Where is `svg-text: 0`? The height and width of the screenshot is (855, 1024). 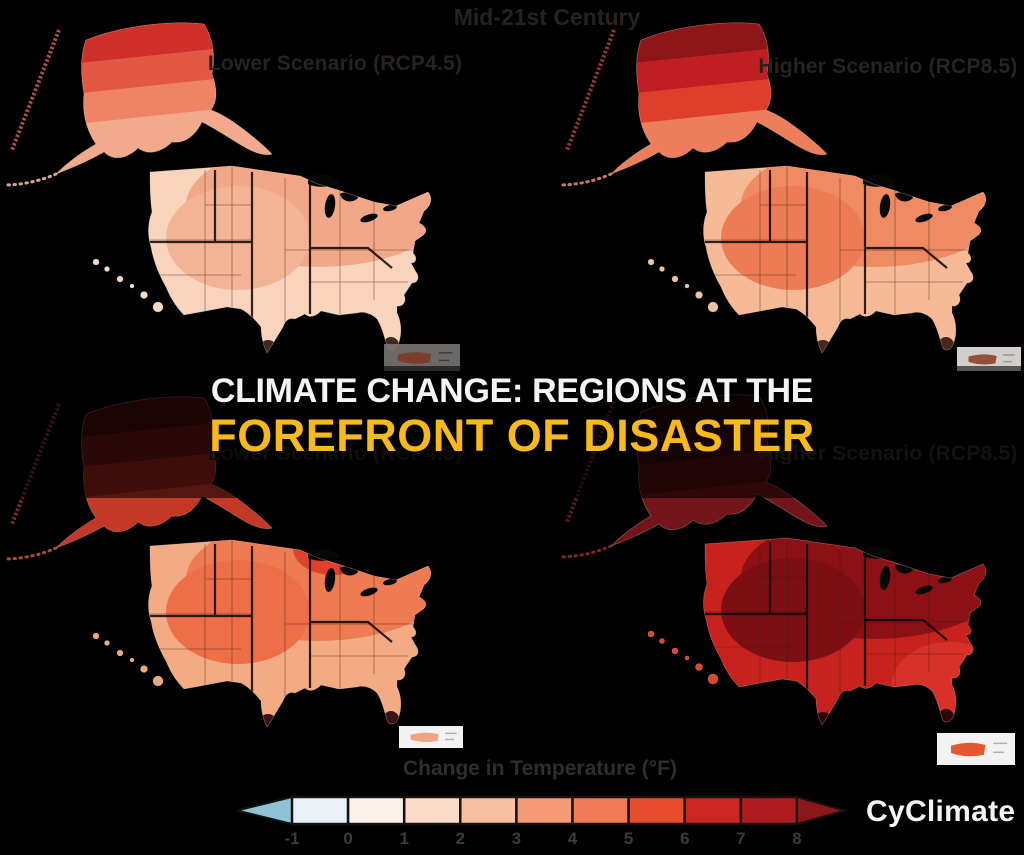 svg-text: 0 is located at coordinates (347, 838).